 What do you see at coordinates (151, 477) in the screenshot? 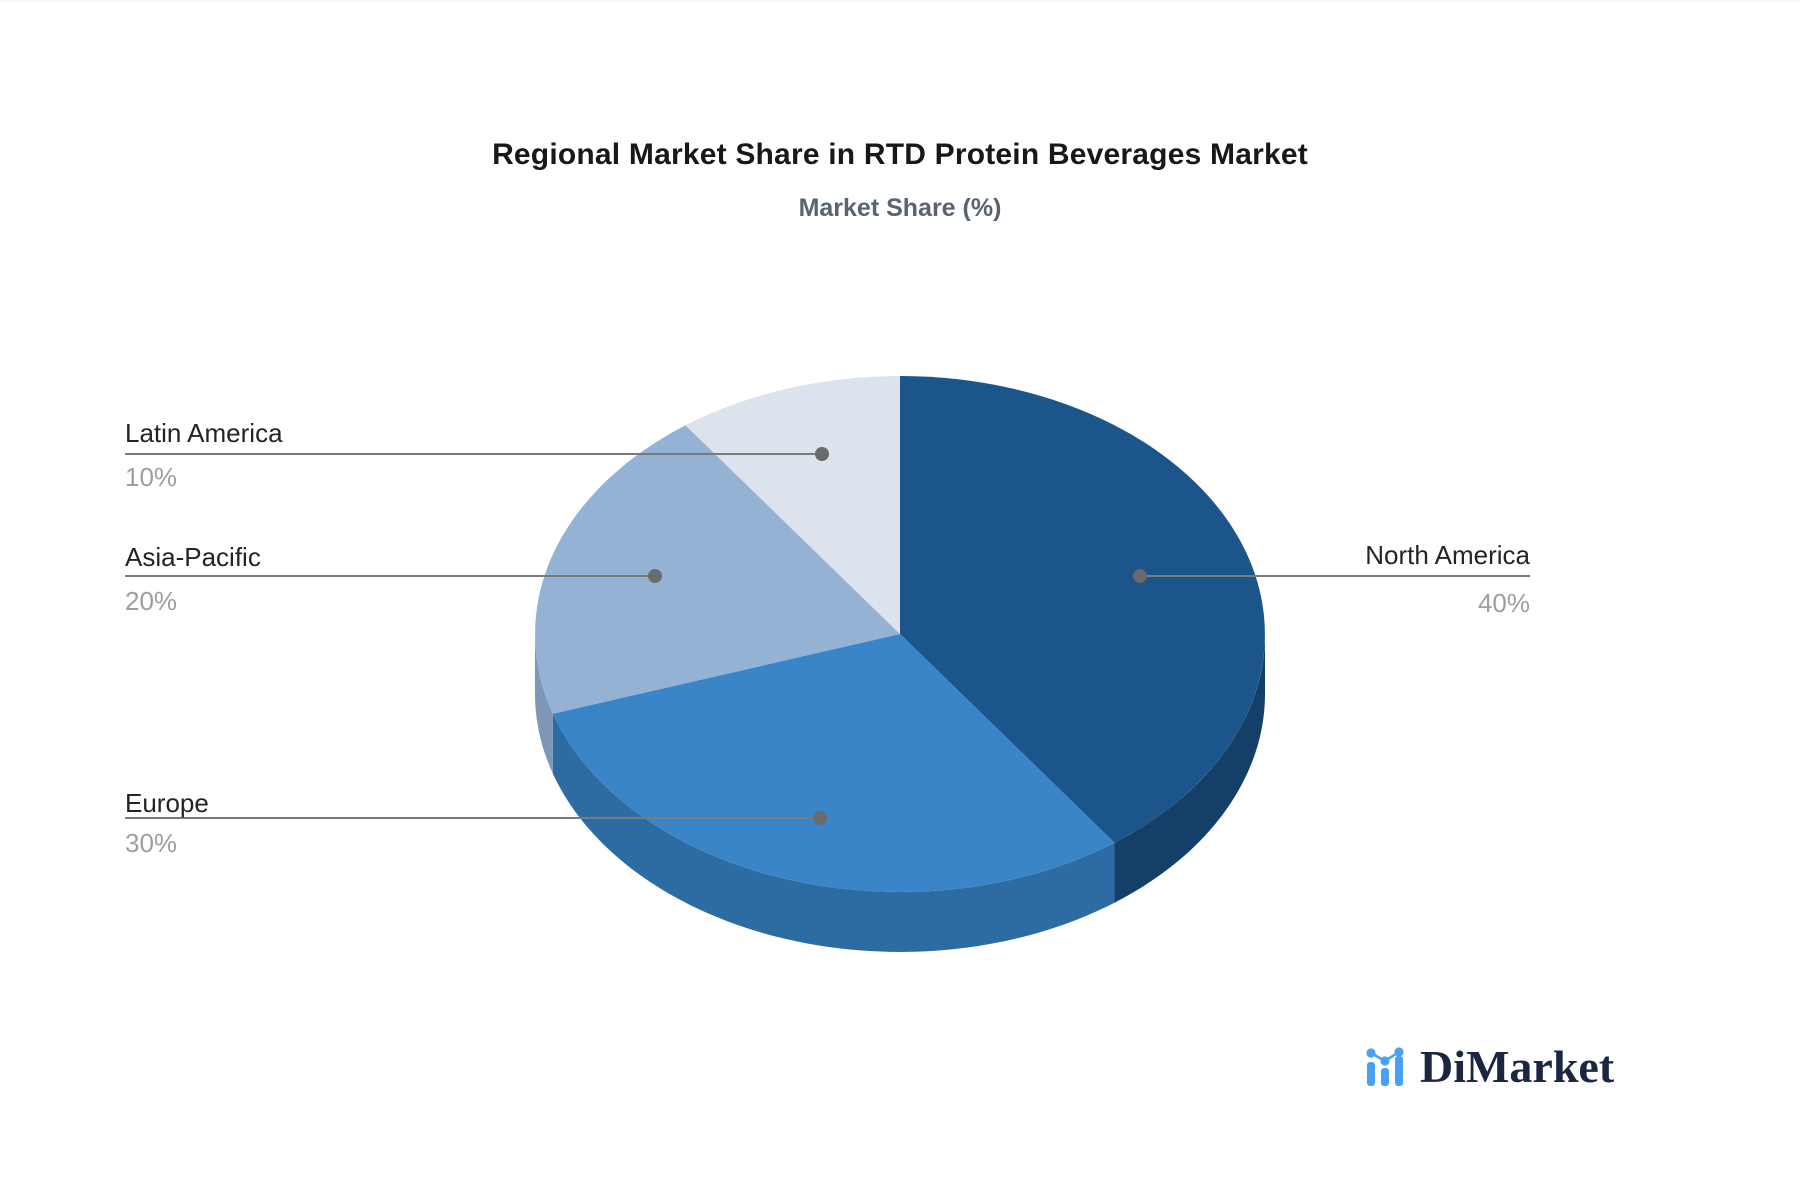
I see `callout-value-latin-america: 10%` at bounding box center [151, 477].